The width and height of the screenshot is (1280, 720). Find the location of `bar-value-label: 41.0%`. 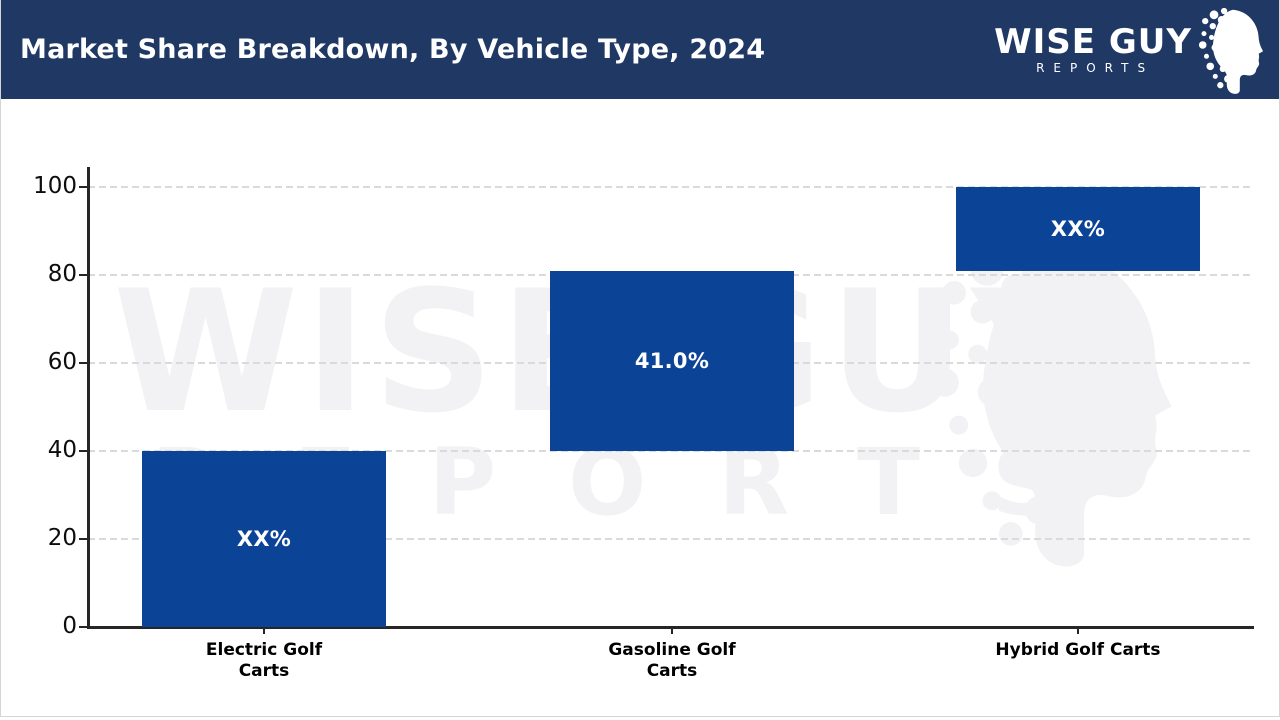

bar-value-label: 41.0% is located at coordinates (672, 360).